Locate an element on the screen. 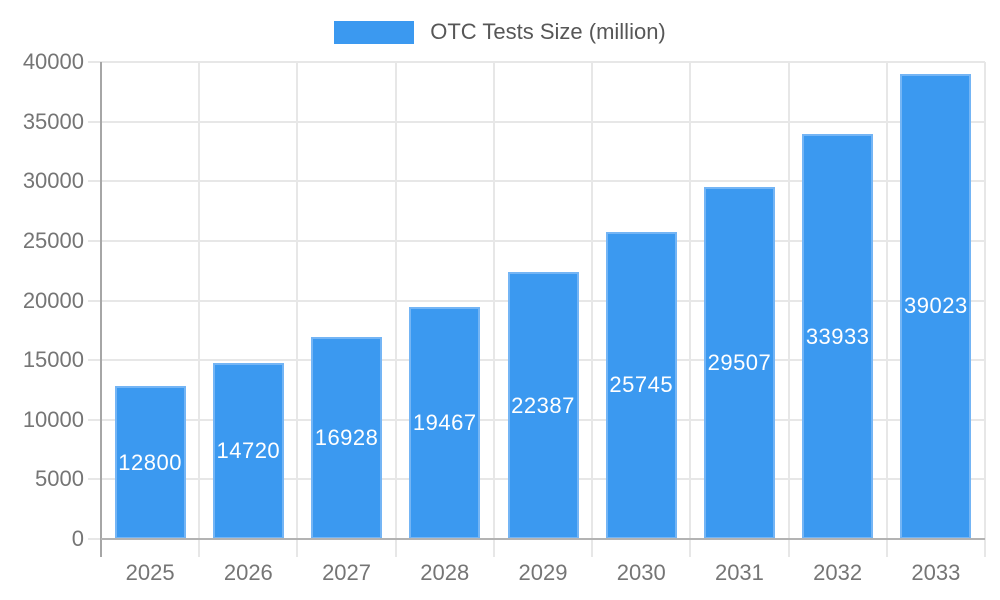 This screenshot has height=600, width=1000. legend-swatch-icon is located at coordinates (374, 32).